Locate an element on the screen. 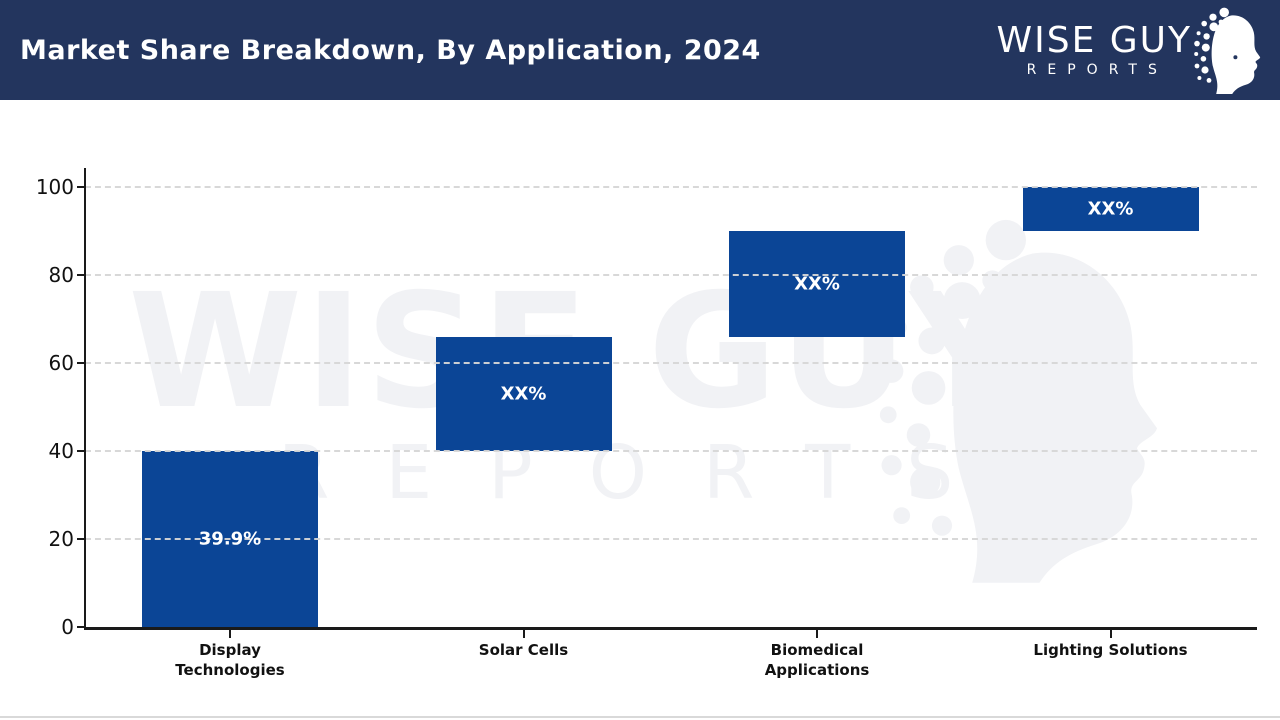 This screenshot has height=720, width=1280. x-axis-line is located at coordinates (670, 628).